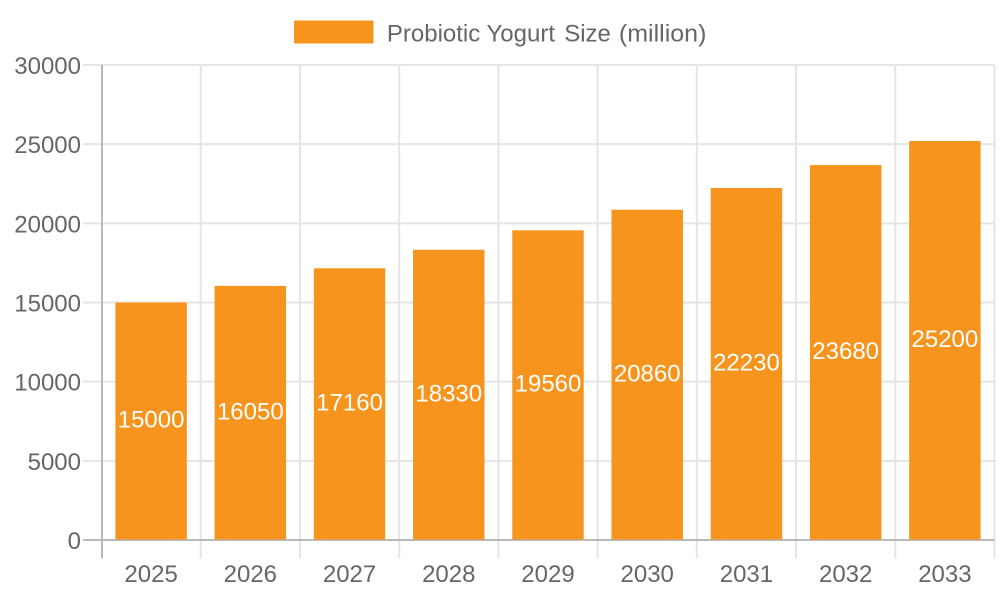 The height and width of the screenshot is (600, 1000). I want to click on svg-text: 25200, so click(945, 339).